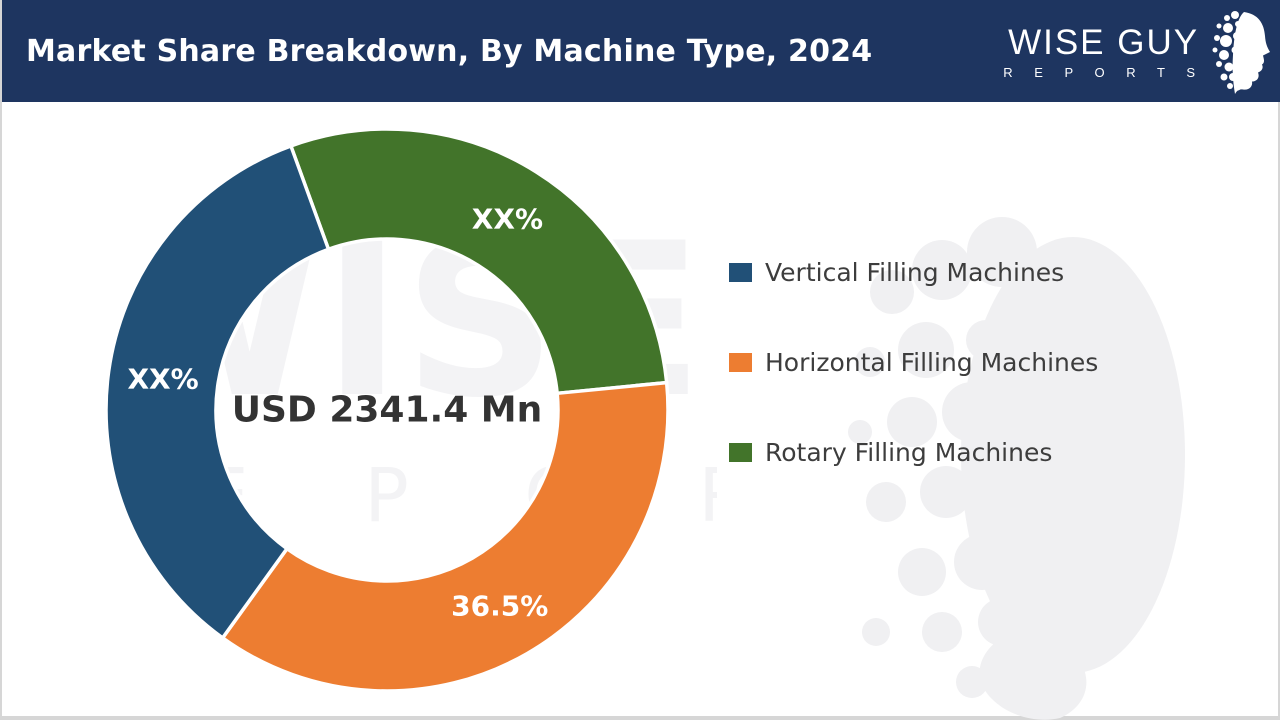 This screenshot has width=1280, height=720. Describe the element at coordinates (1104, 42) in the screenshot. I see `logo-wordmark: WISE GUY` at that location.